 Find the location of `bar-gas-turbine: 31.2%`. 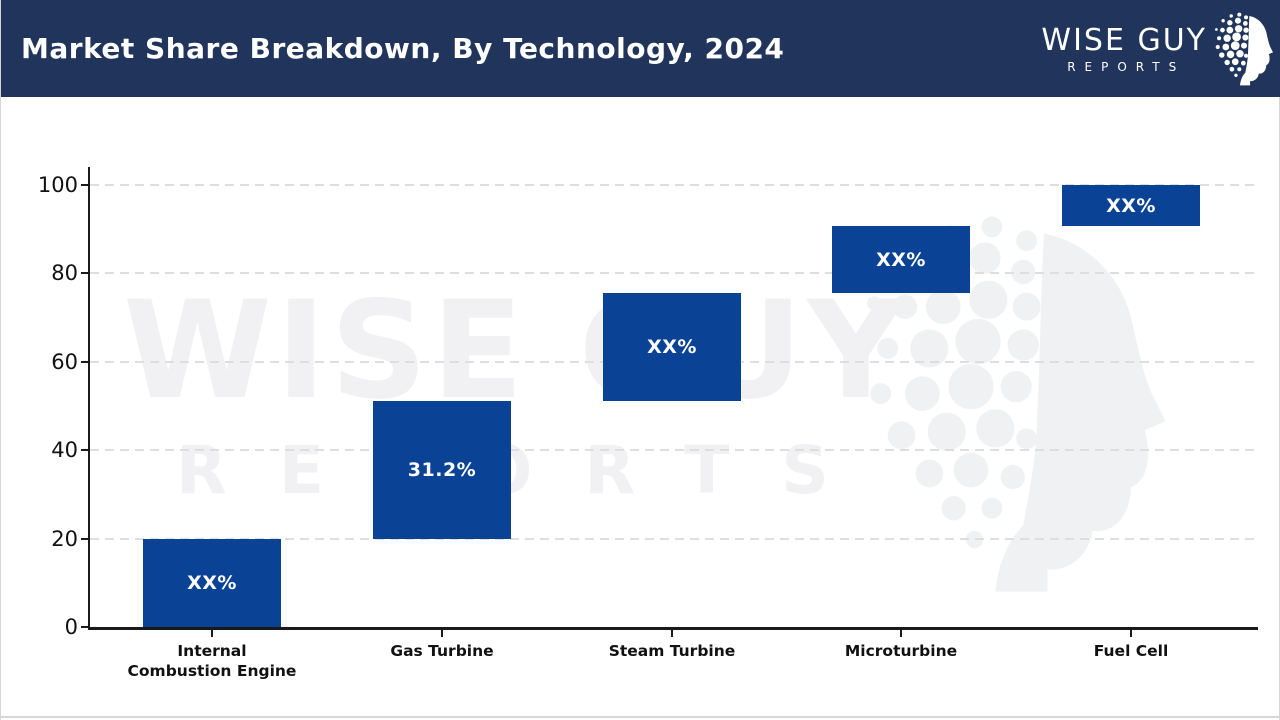

bar-gas-turbine: 31.2% is located at coordinates (442, 469).